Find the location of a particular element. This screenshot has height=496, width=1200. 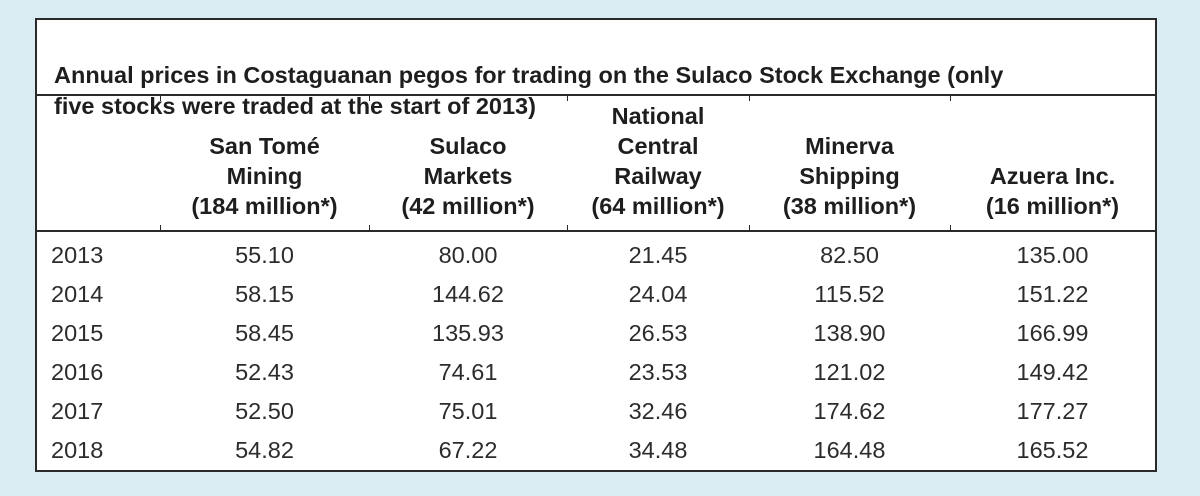

price-cell-national-central-railway: 32.46 is located at coordinates (658, 411).